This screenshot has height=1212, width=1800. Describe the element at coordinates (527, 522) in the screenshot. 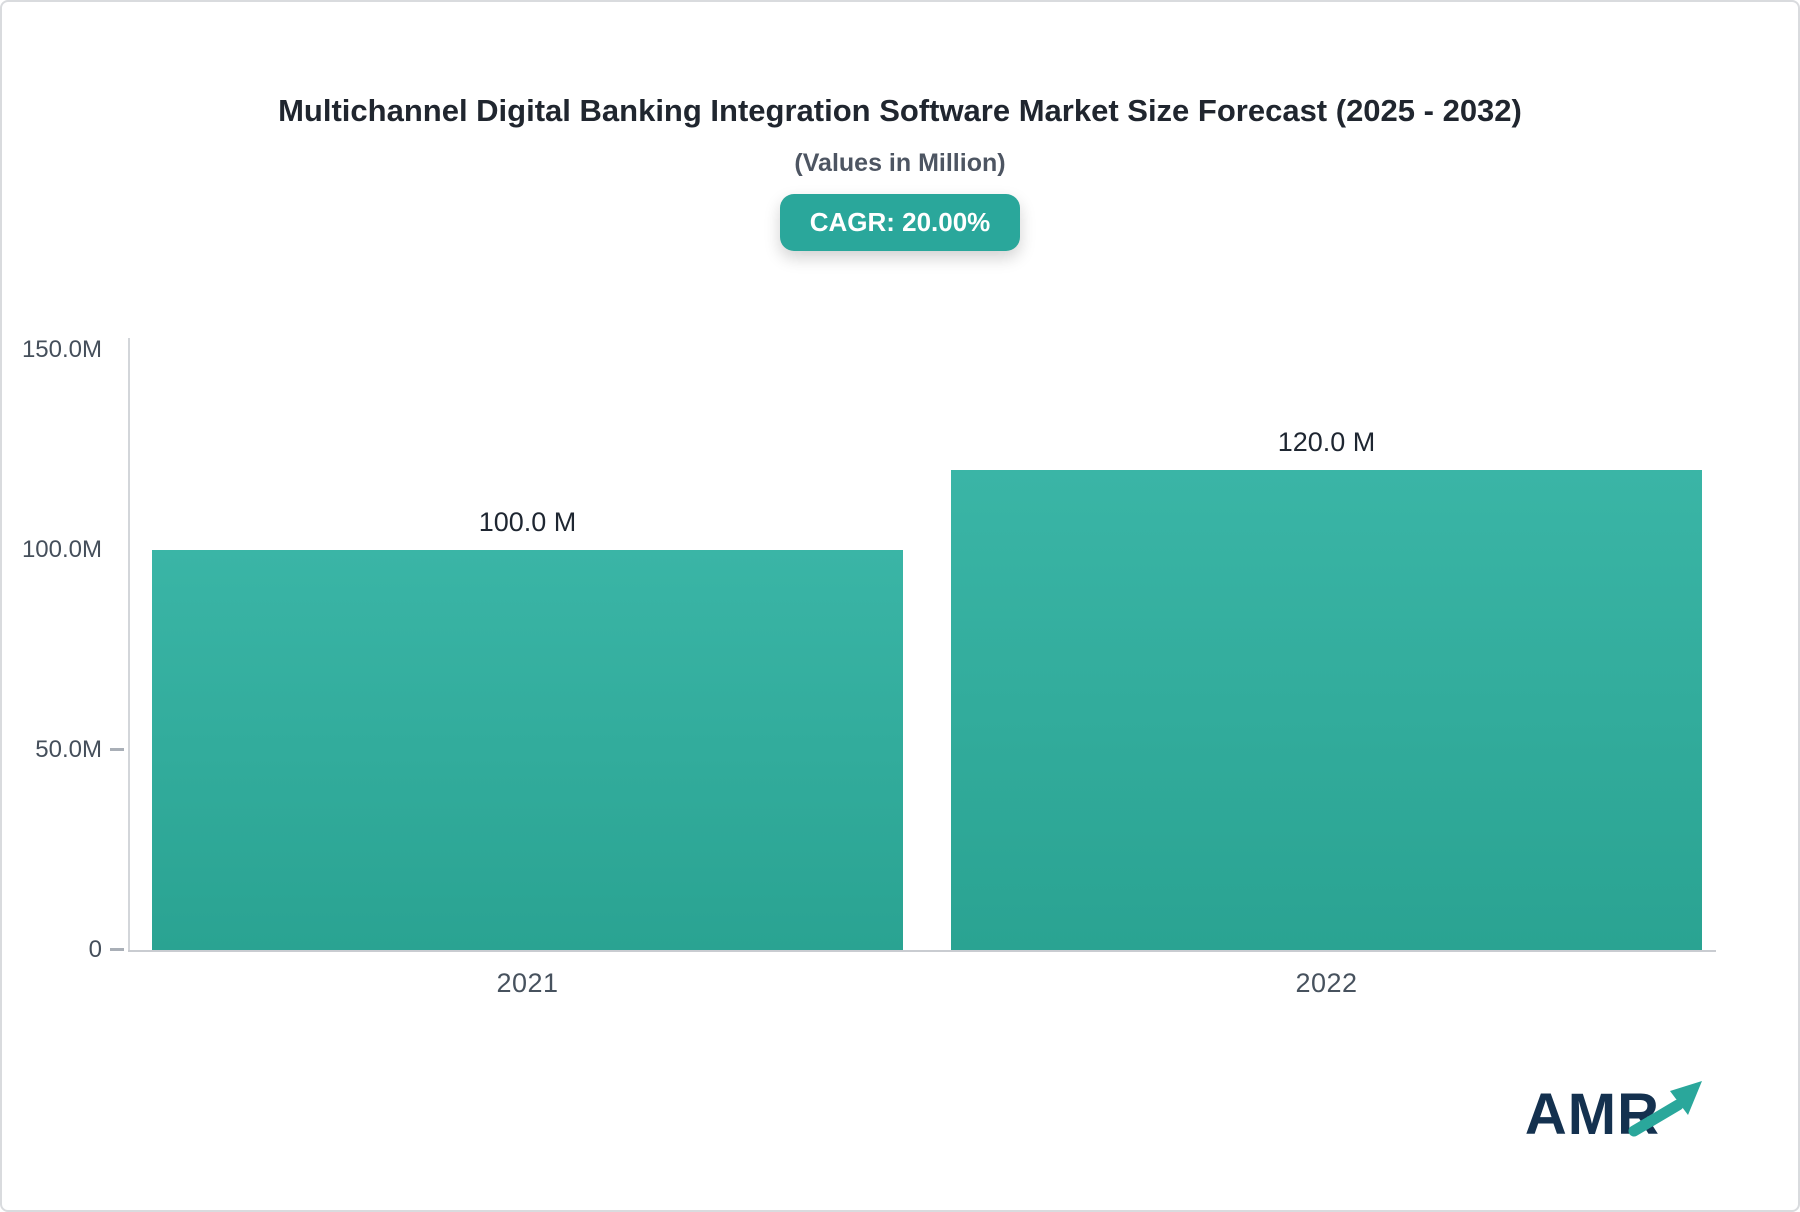

I see `bar-value-label: 100.0 M` at that location.